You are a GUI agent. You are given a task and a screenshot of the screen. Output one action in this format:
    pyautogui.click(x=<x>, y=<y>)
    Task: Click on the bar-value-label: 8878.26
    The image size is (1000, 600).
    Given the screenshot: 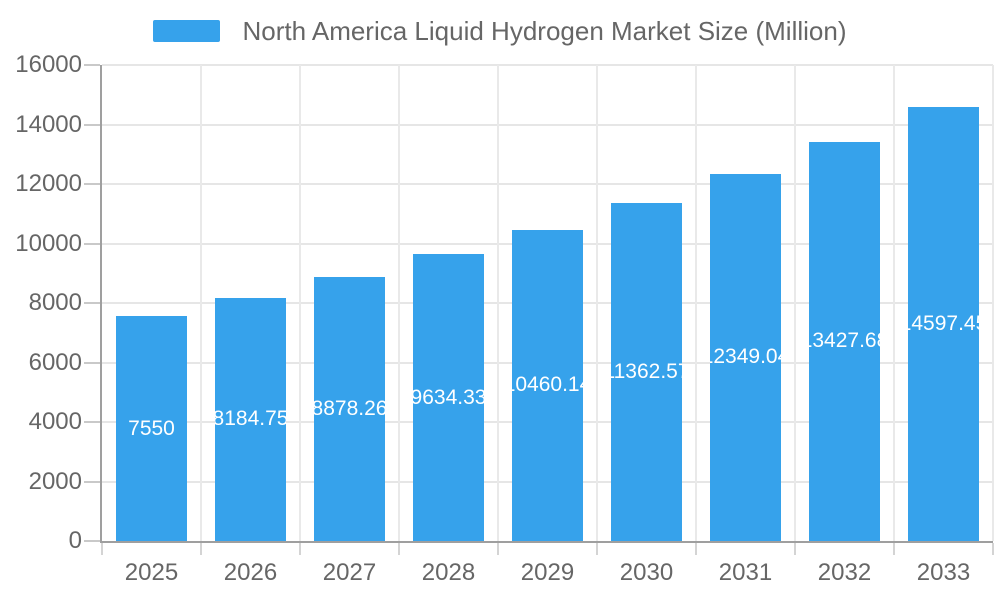 What is the action you would take?
    pyautogui.click(x=349, y=408)
    